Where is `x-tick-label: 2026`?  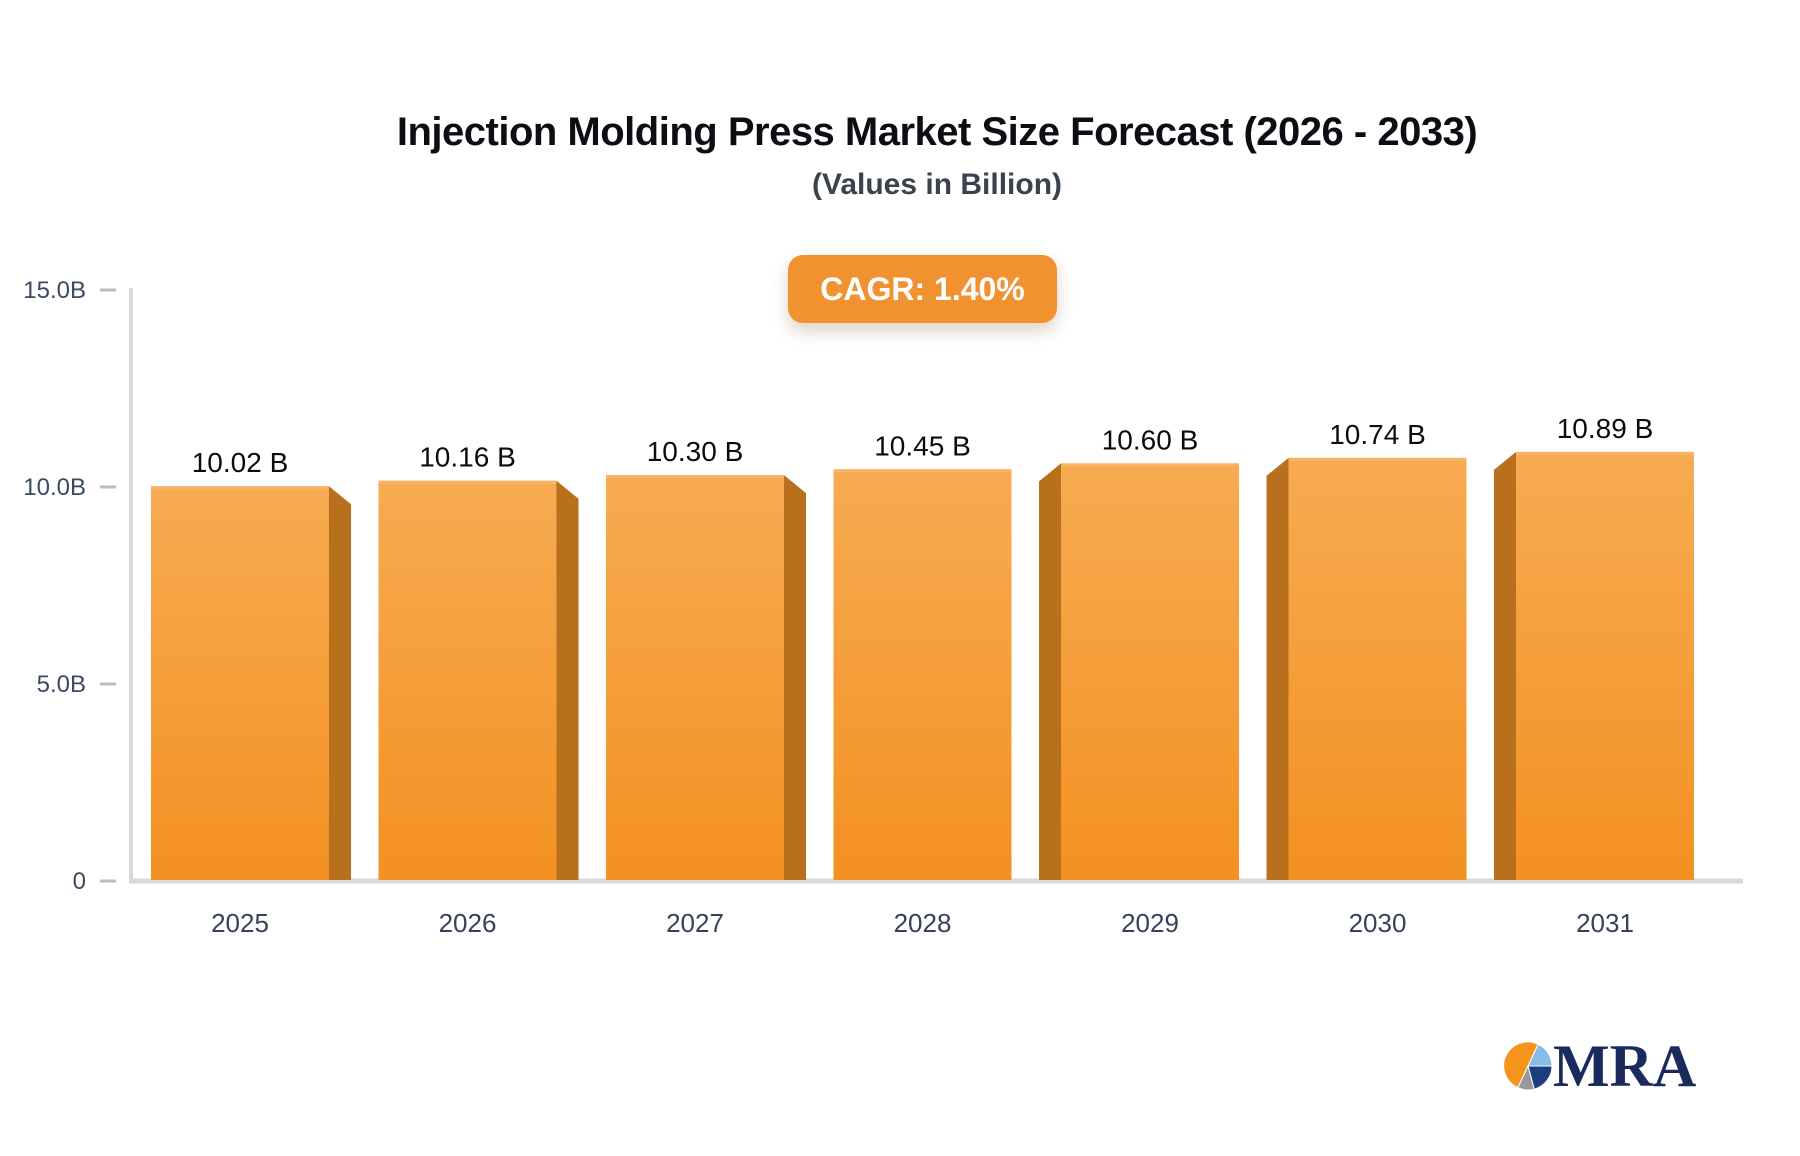 x-tick-label: 2026 is located at coordinates (468, 923).